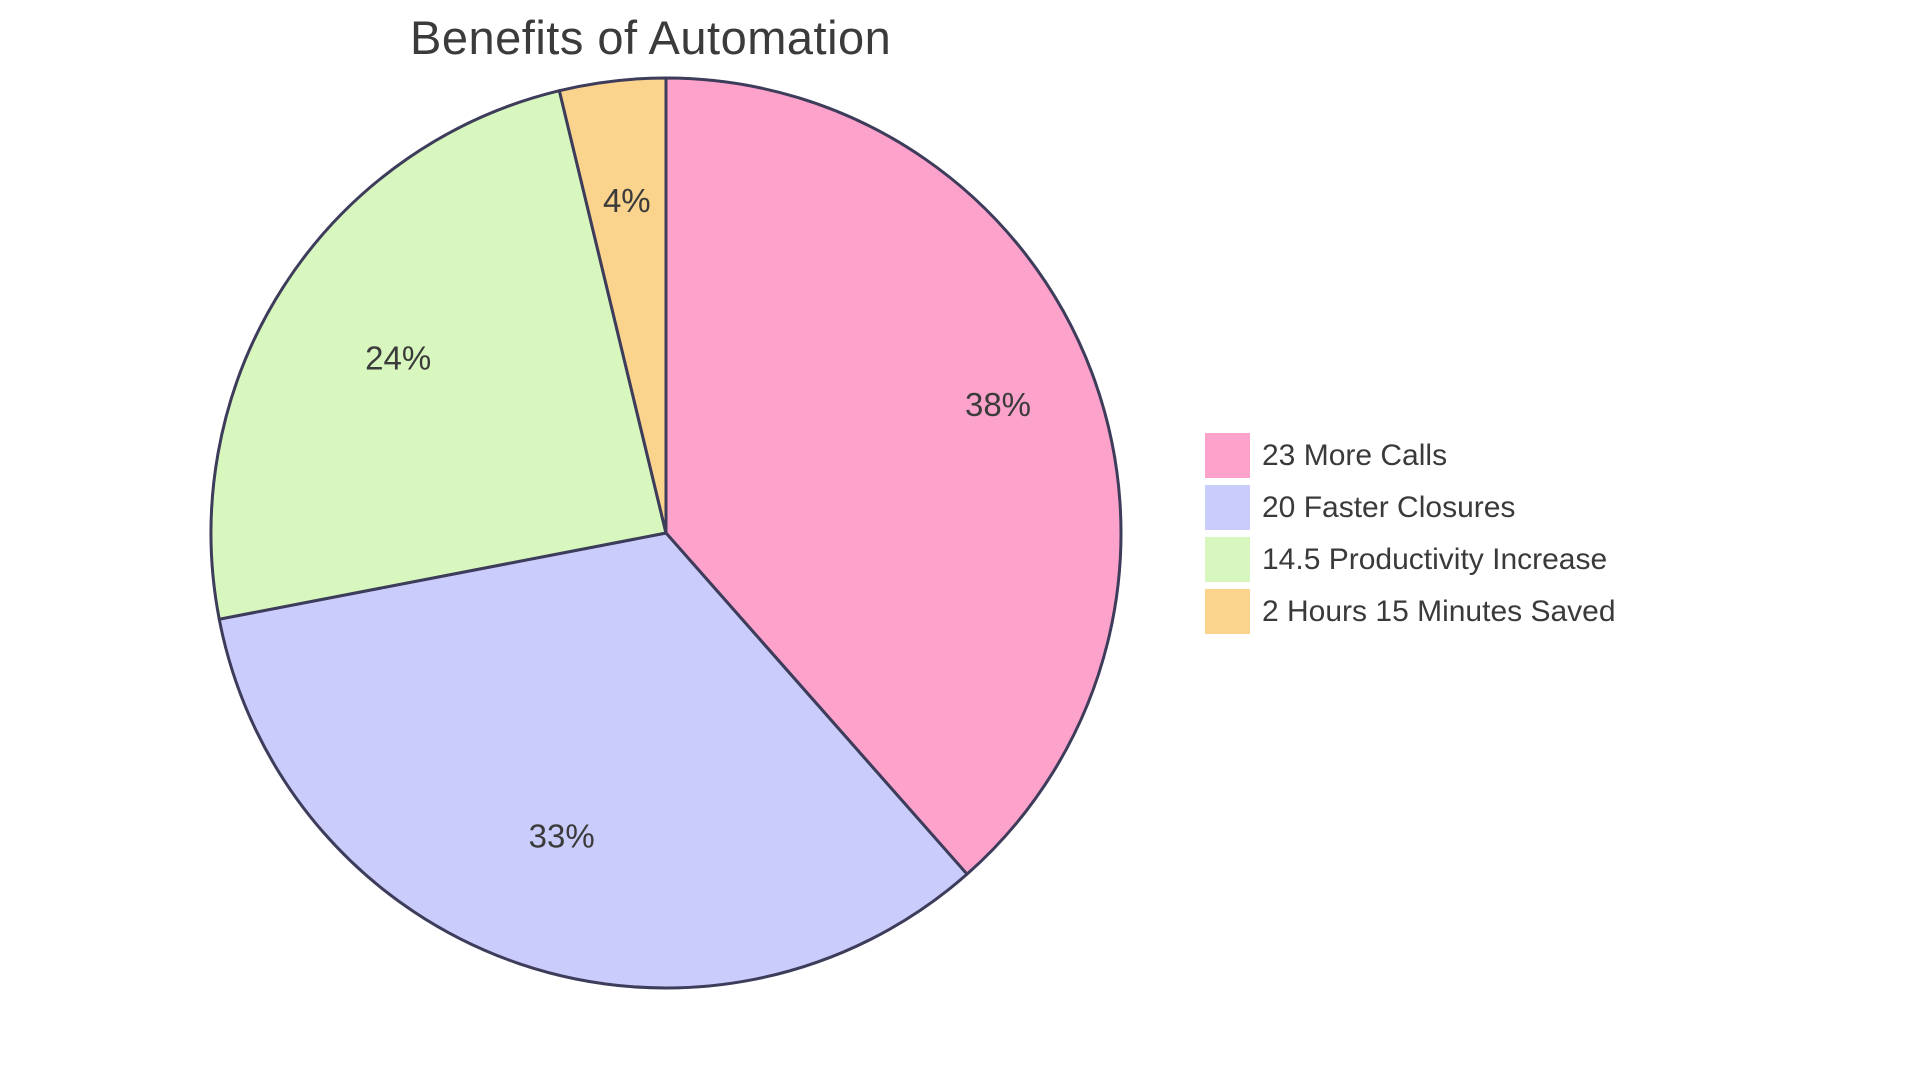 Image resolution: width=1920 pixels, height=1083 pixels. What do you see at coordinates (398, 357) in the screenshot?
I see `pie-slice-percent-label: 24%` at bounding box center [398, 357].